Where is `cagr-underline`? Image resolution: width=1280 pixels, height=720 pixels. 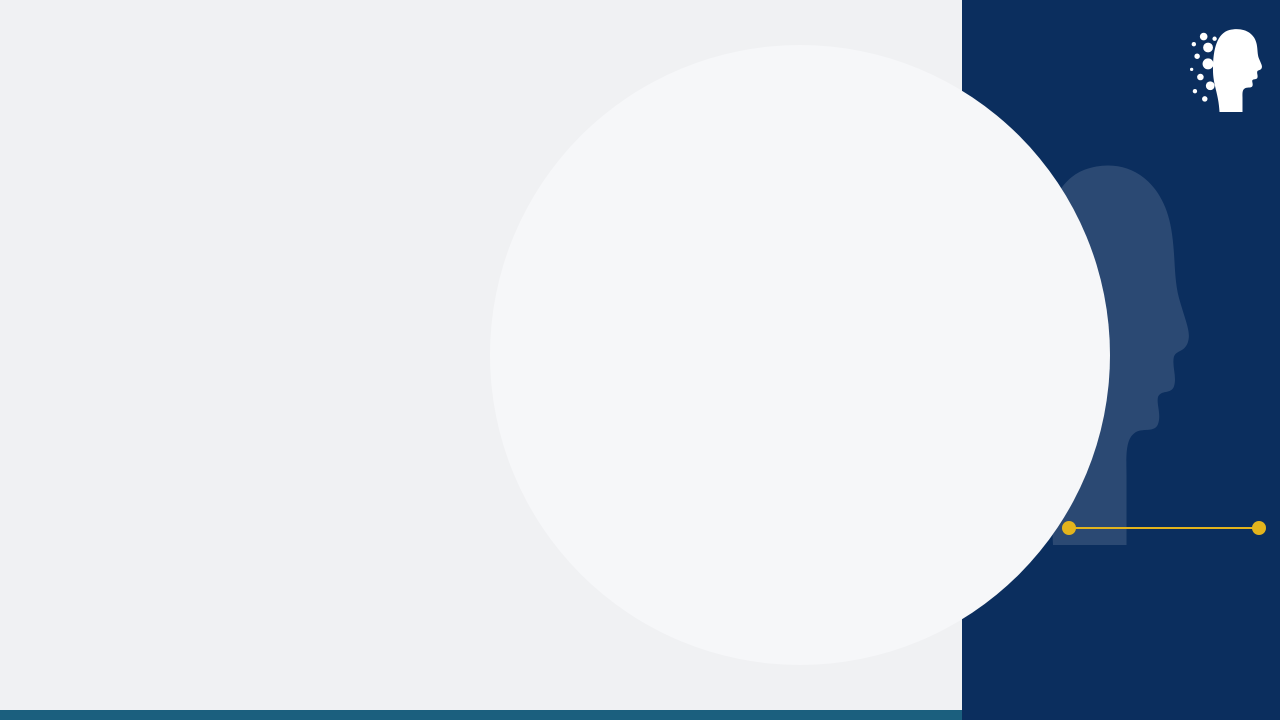
cagr-underline is located at coordinates (1164, 528).